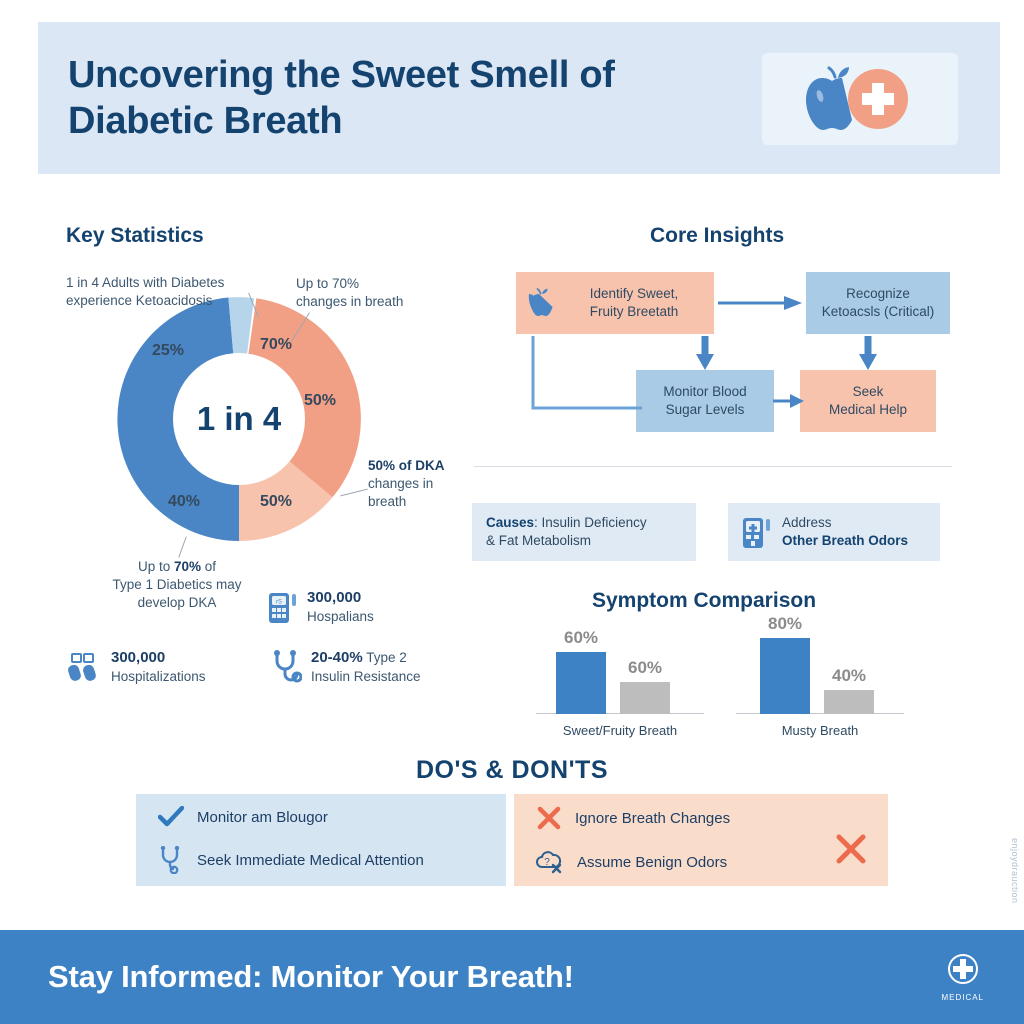 The height and width of the screenshot is (1024, 1024). Describe the element at coordinates (328, 283) in the screenshot. I see `callout-top-right-line1: Up to 70%` at that location.